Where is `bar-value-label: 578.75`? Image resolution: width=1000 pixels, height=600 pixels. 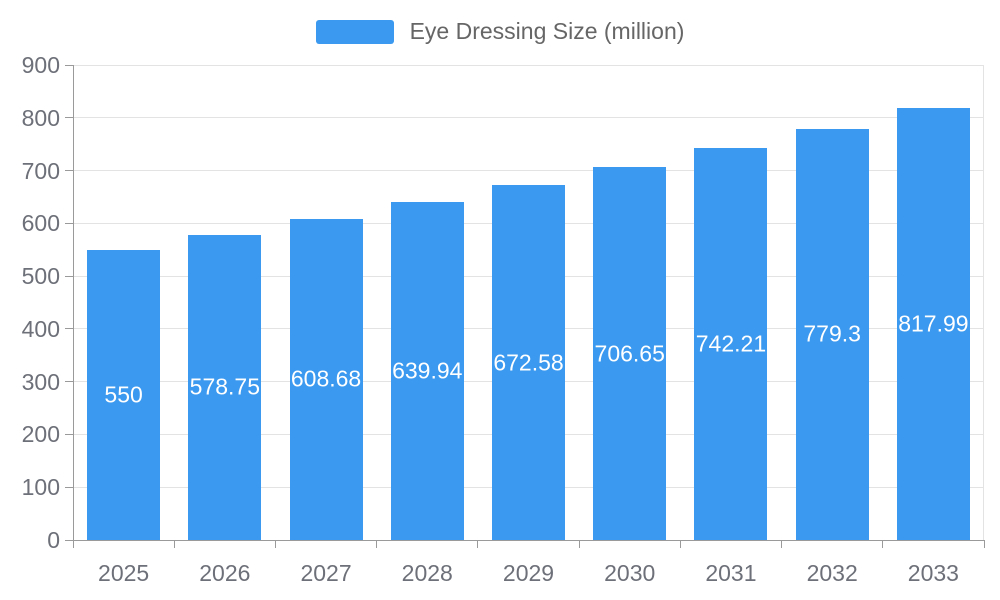 bar-value-label: 578.75 is located at coordinates (225, 386).